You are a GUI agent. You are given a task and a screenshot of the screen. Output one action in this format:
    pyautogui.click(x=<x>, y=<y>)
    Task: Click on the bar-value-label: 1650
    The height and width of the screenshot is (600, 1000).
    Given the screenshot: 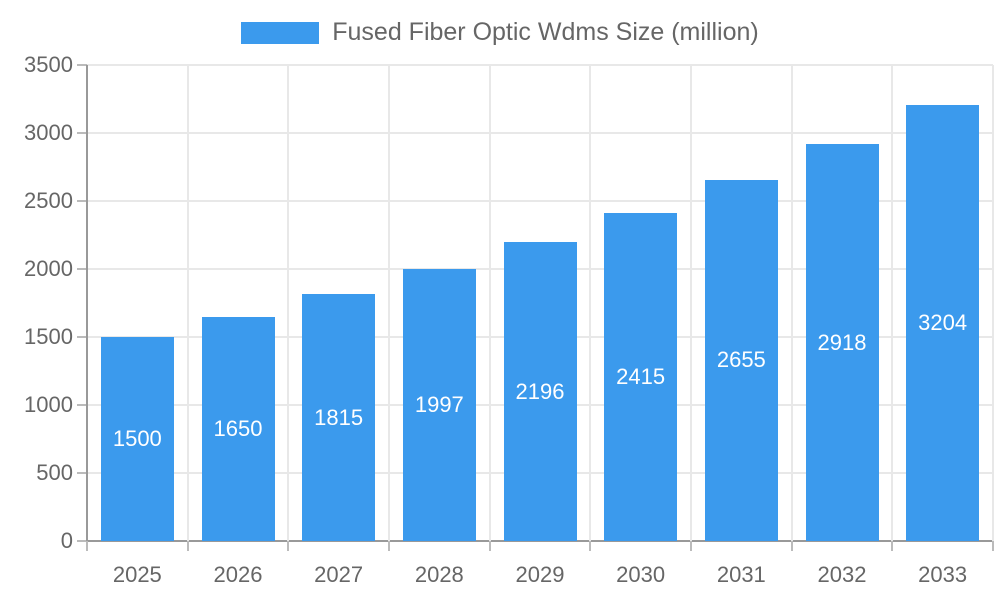 What is the action you would take?
    pyautogui.click(x=238, y=428)
    